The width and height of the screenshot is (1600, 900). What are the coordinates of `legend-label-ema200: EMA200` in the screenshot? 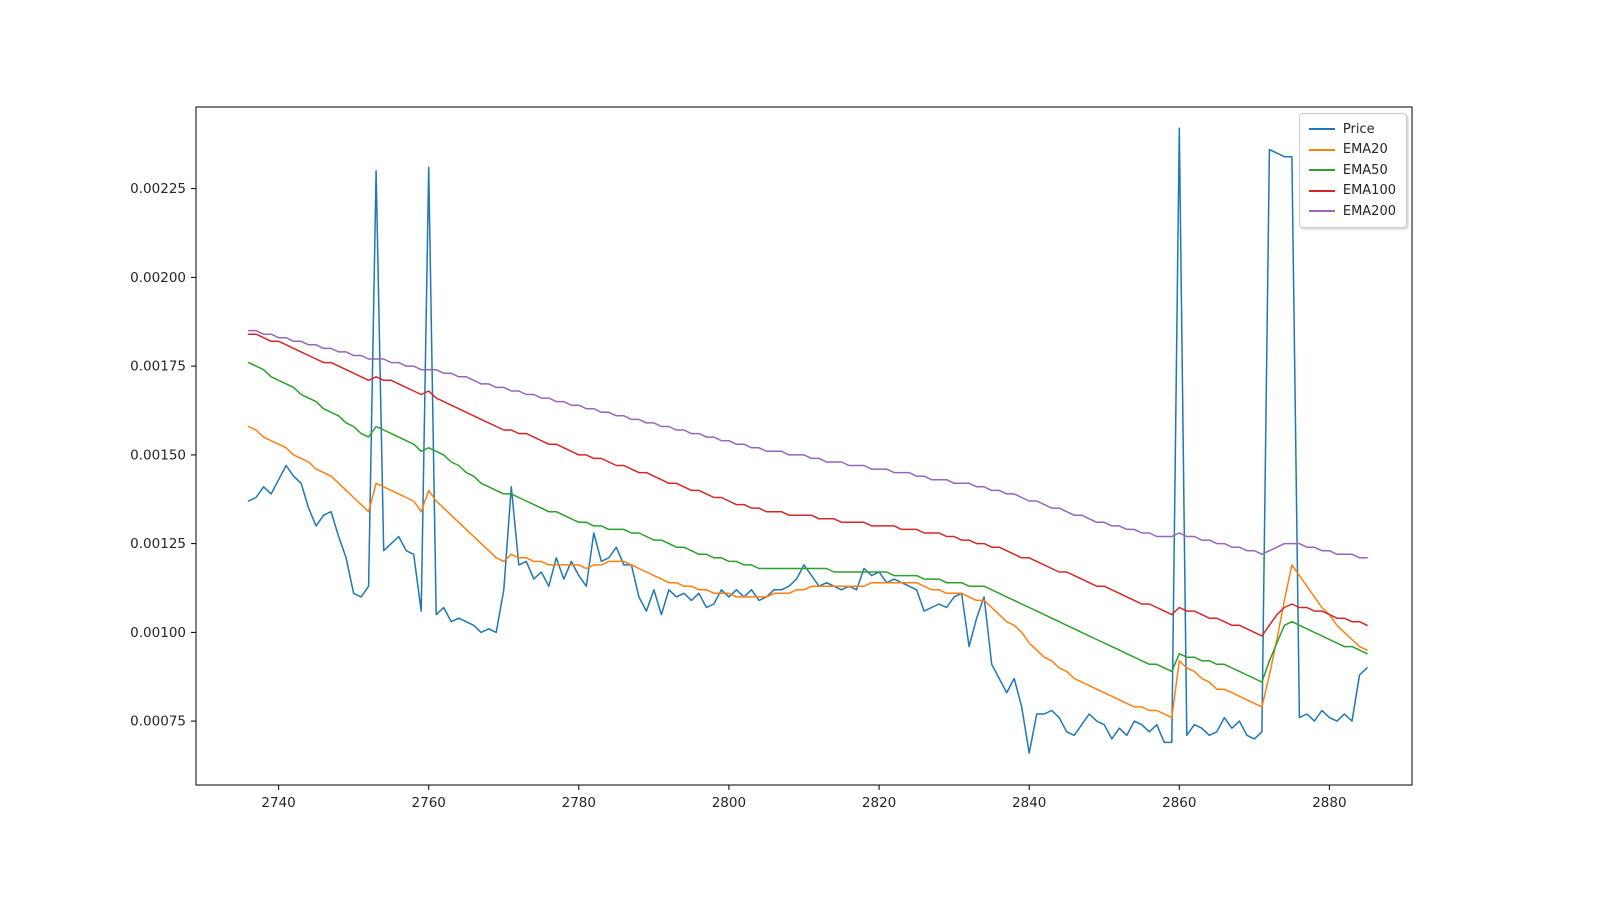 It's located at (1369, 211).